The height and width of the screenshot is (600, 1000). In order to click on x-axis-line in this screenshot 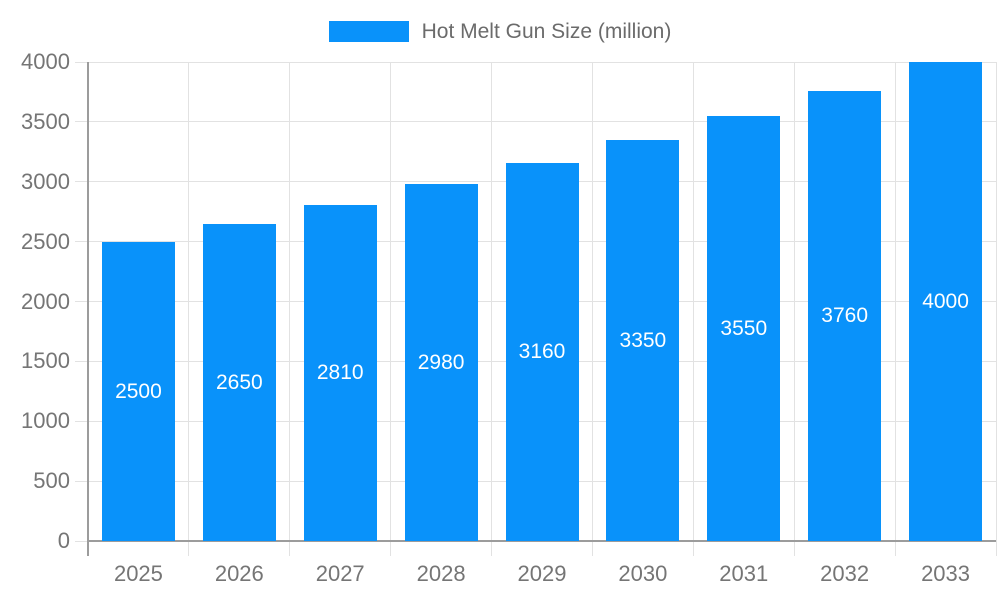, I will do `click(542, 541)`.